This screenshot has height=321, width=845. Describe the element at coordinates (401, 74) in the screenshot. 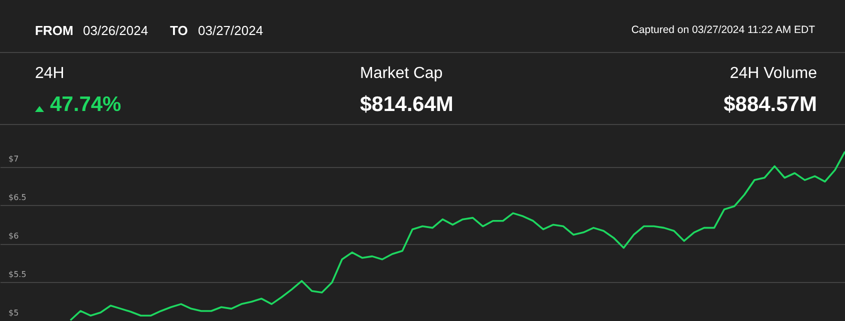

I see `text: Market Cap` at that location.